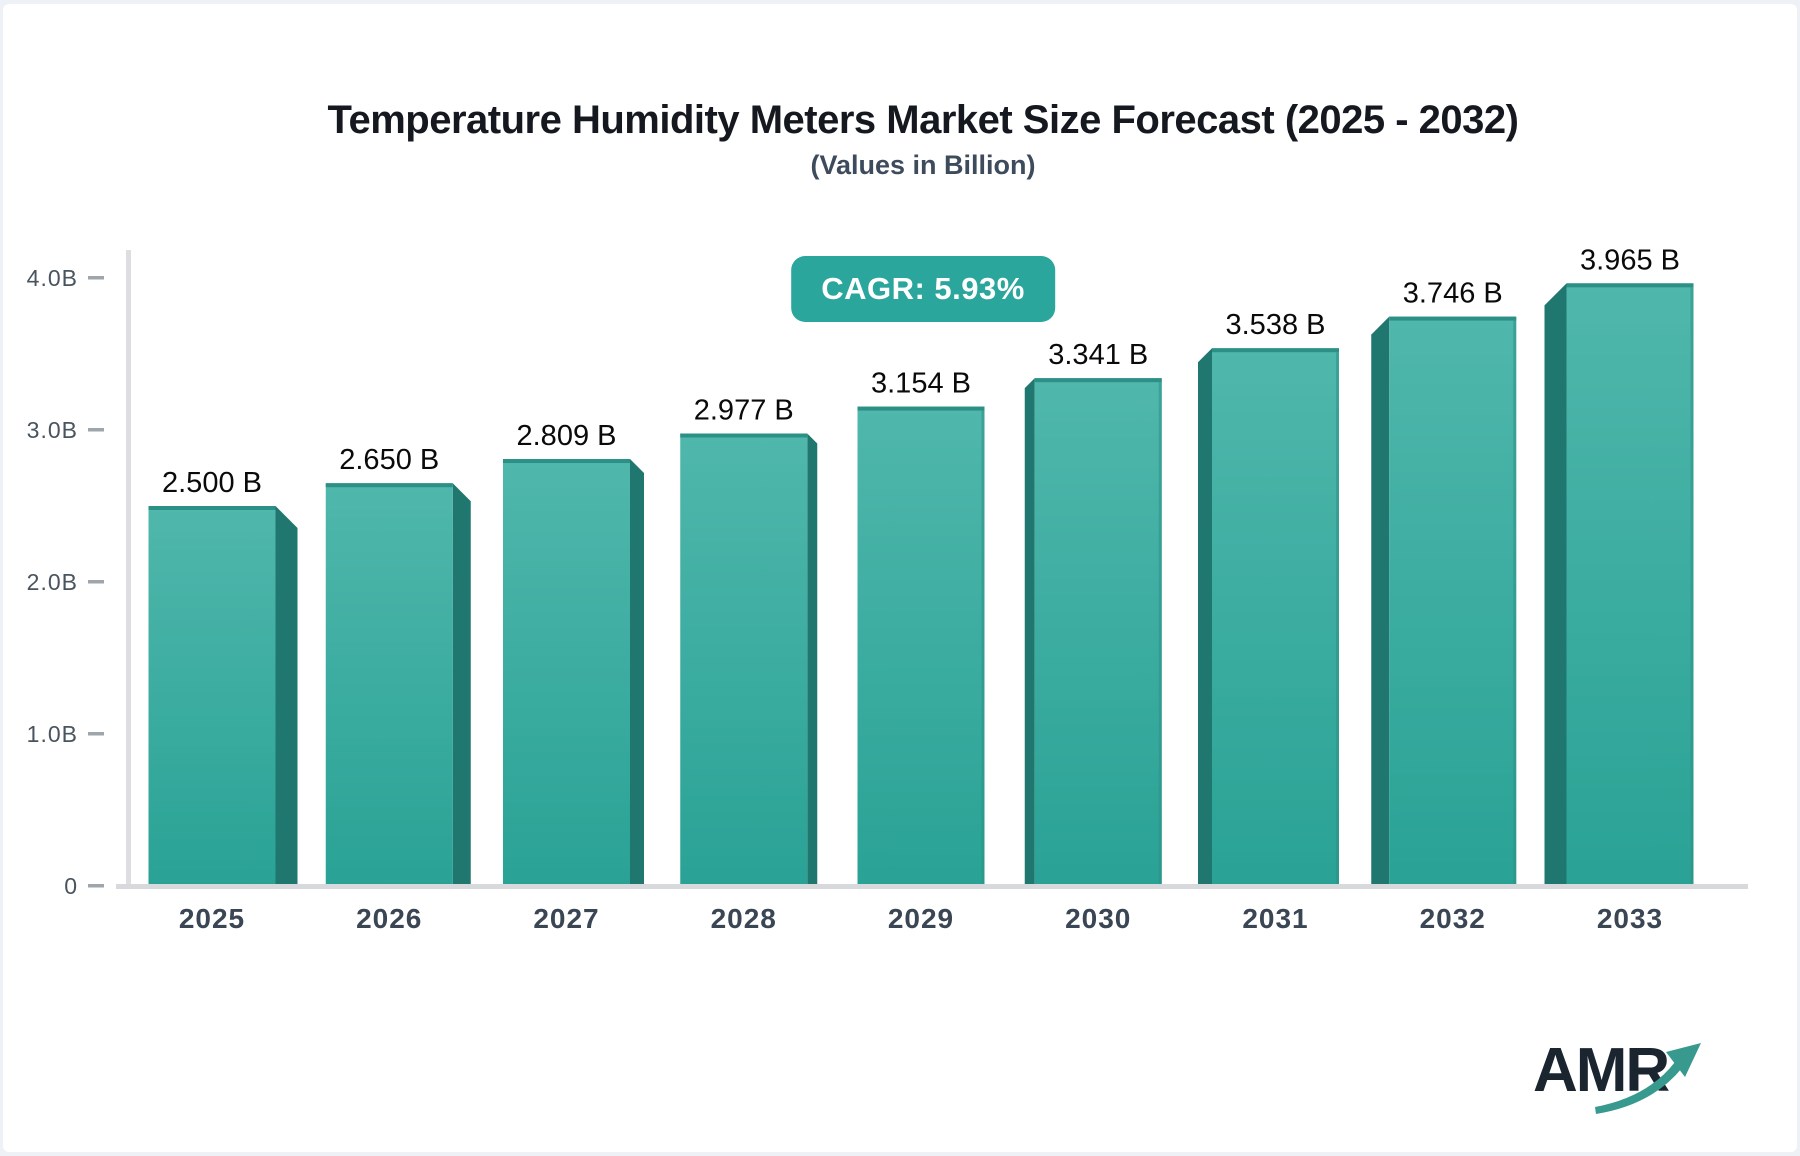 Image resolution: width=1800 pixels, height=1156 pixels. Describe the element at coordinates (52, 734) in the screenshot. I see `y-tick-label: 1.0B` at that location.